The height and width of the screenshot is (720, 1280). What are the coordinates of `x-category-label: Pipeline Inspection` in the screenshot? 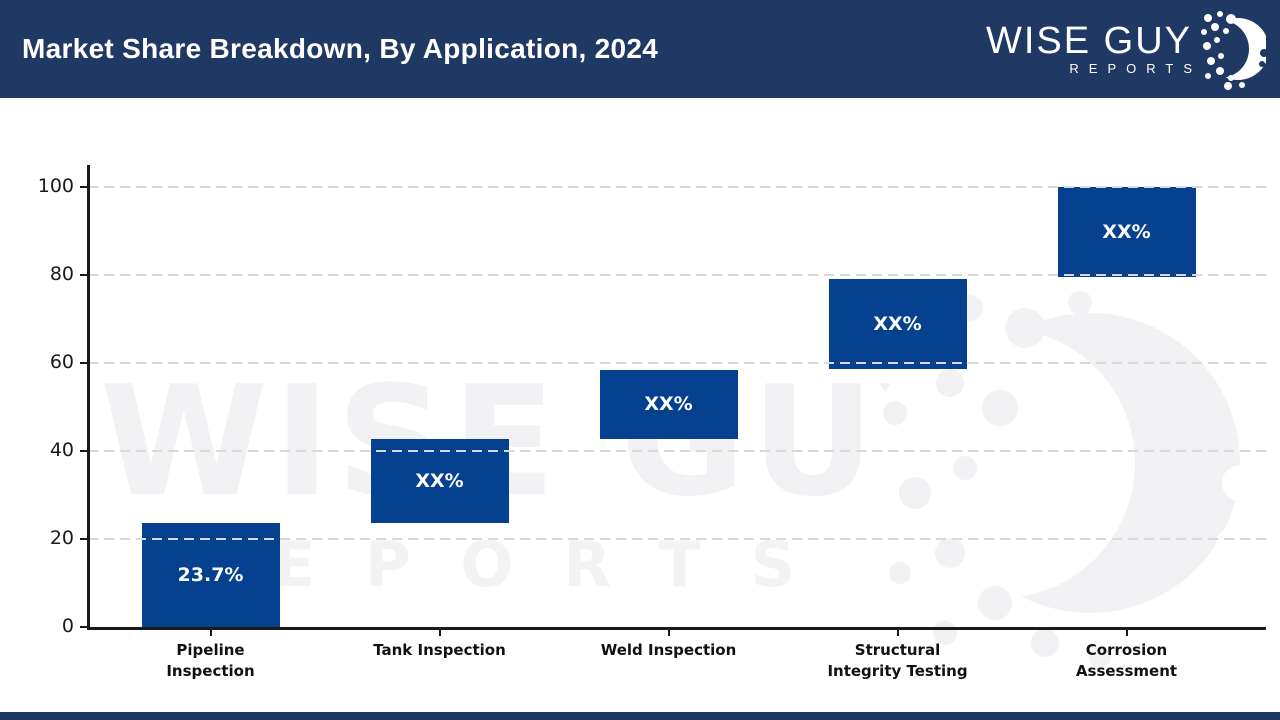 It's located at (210, 660).